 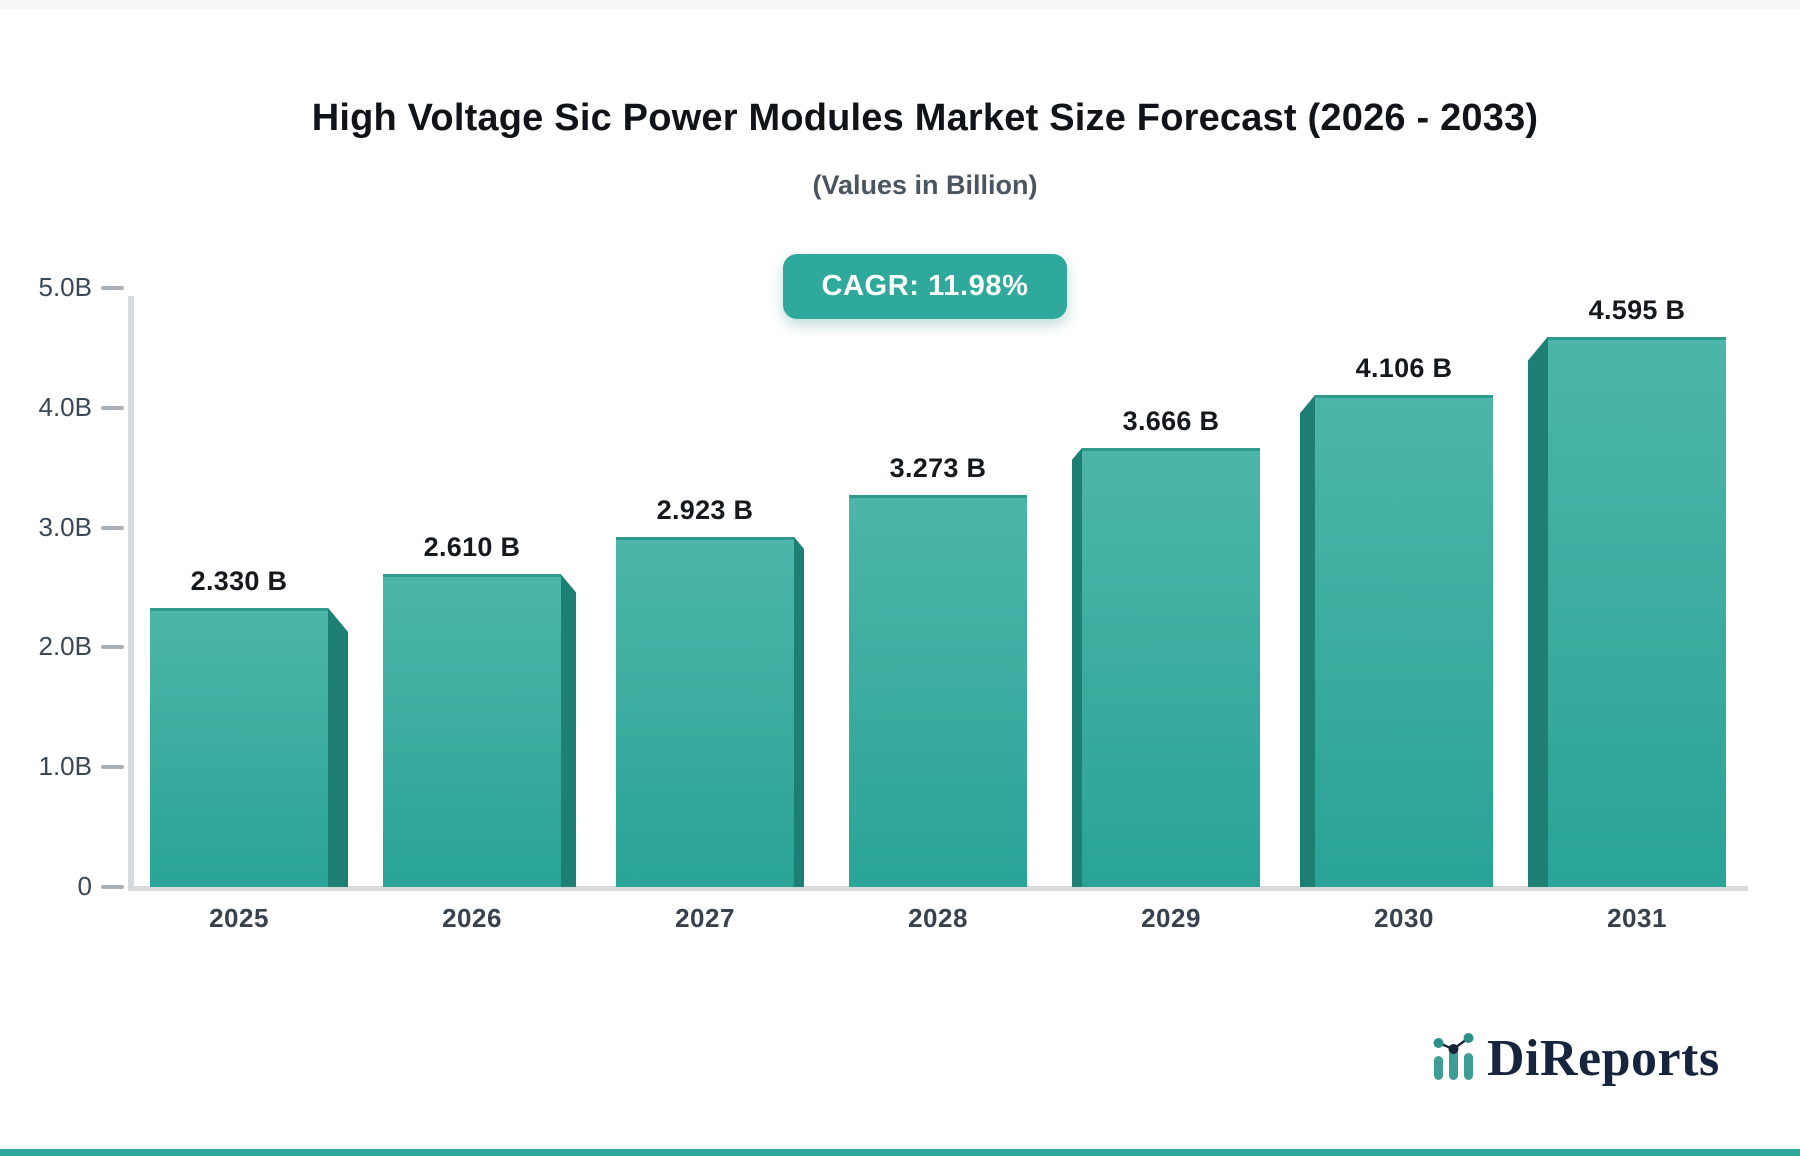 What do you see at coordinates (472, 547) in the screenshot?
I see `bar-value-label: 2.610 B` at bounding box center [472, 547].